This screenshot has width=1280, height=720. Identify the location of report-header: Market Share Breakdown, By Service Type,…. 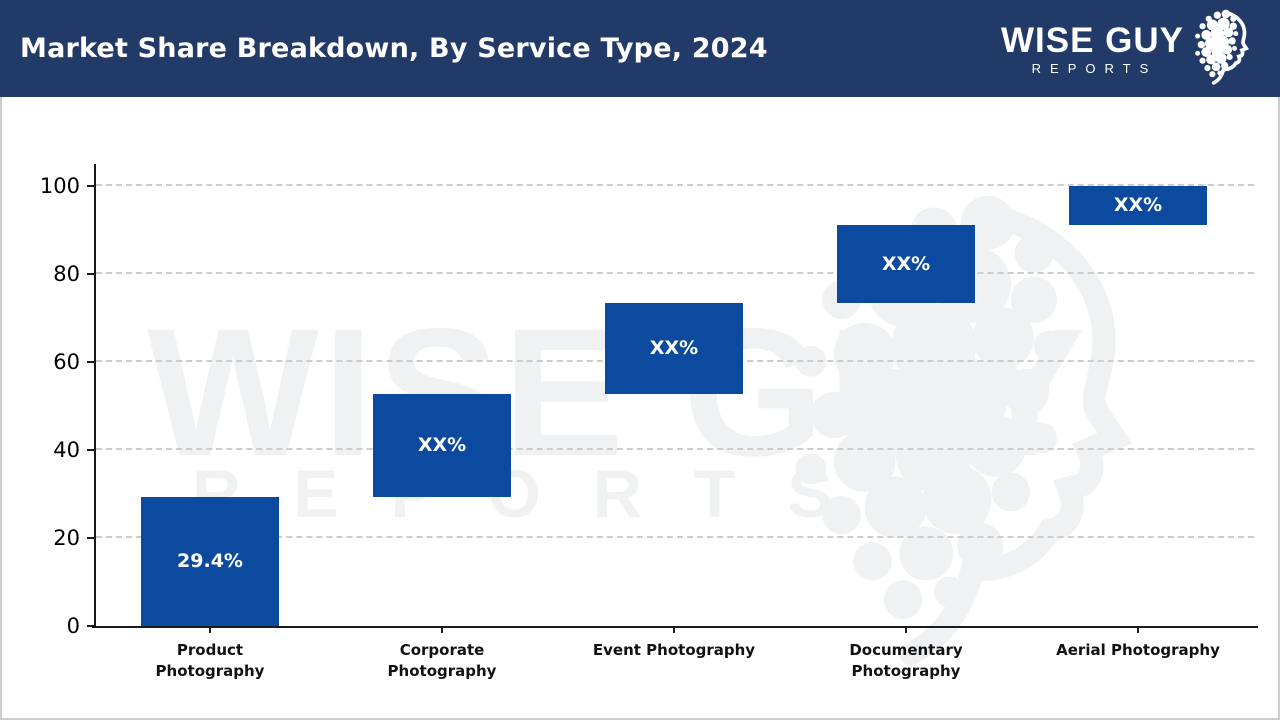
(640, 48).